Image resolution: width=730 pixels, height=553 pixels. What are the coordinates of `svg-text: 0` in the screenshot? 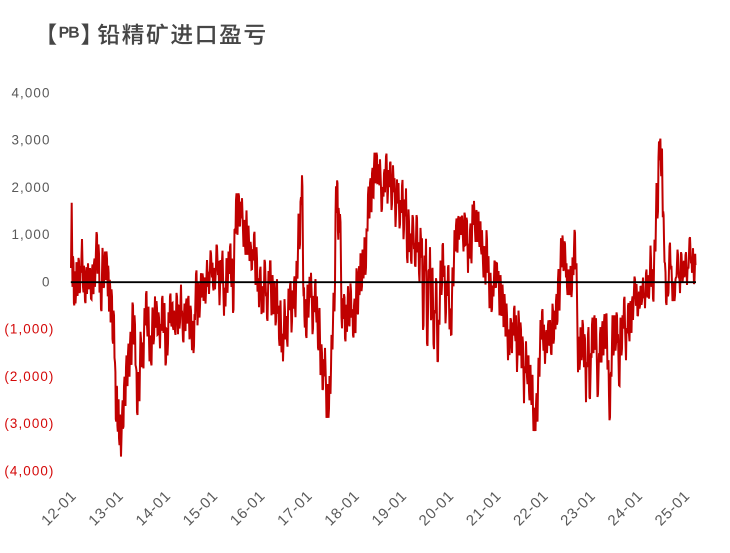 It's located at (46, 281).